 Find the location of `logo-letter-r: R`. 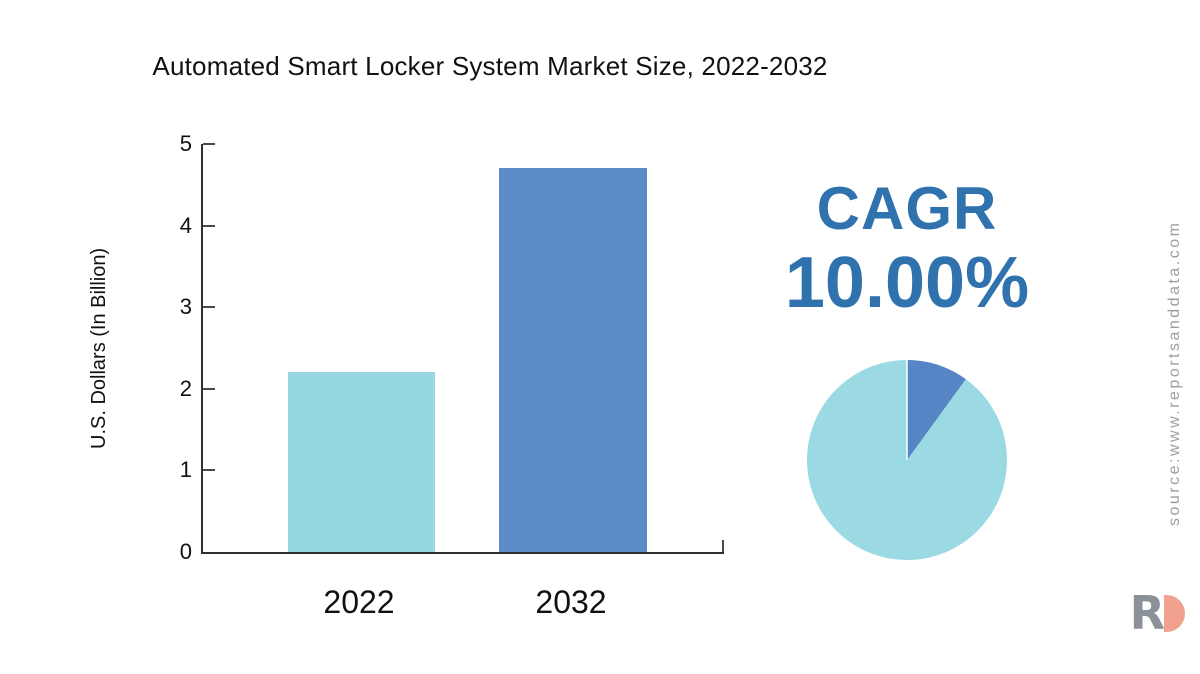

logo-letter-r: R is located at coordinates (1147, 613).